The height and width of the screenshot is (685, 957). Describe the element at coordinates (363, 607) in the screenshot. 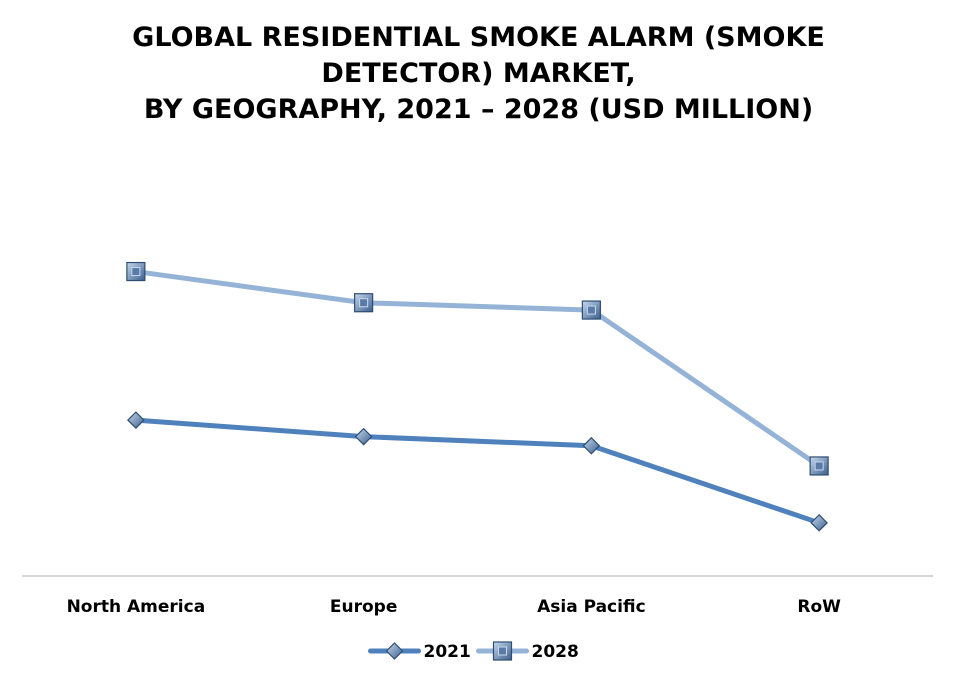

I see `x-tick-label: Europe` at that location.